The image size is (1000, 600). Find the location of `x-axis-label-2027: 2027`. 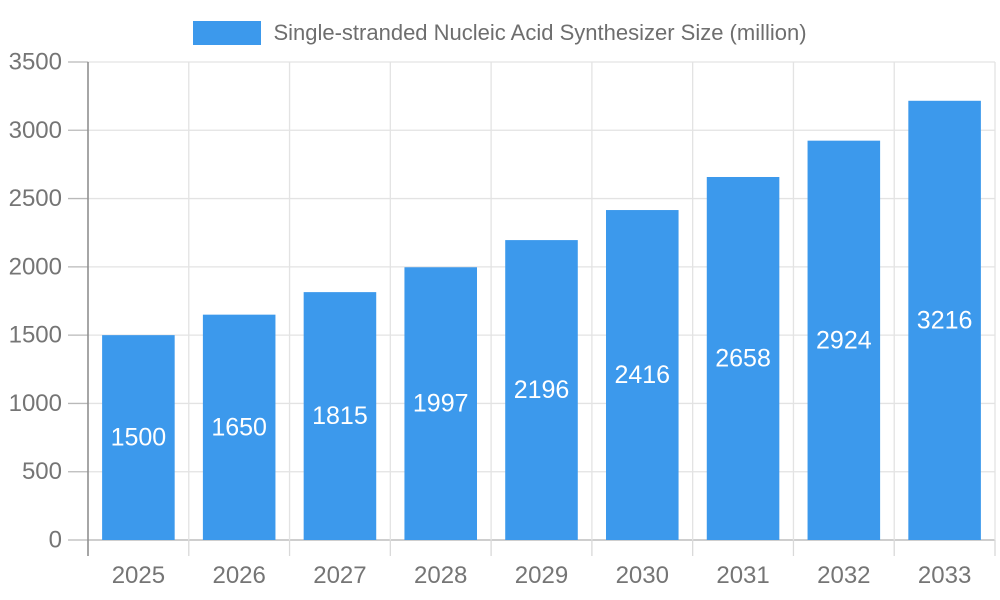

x-axis-label-2027: 2027 is located at coordinates (339, 575).